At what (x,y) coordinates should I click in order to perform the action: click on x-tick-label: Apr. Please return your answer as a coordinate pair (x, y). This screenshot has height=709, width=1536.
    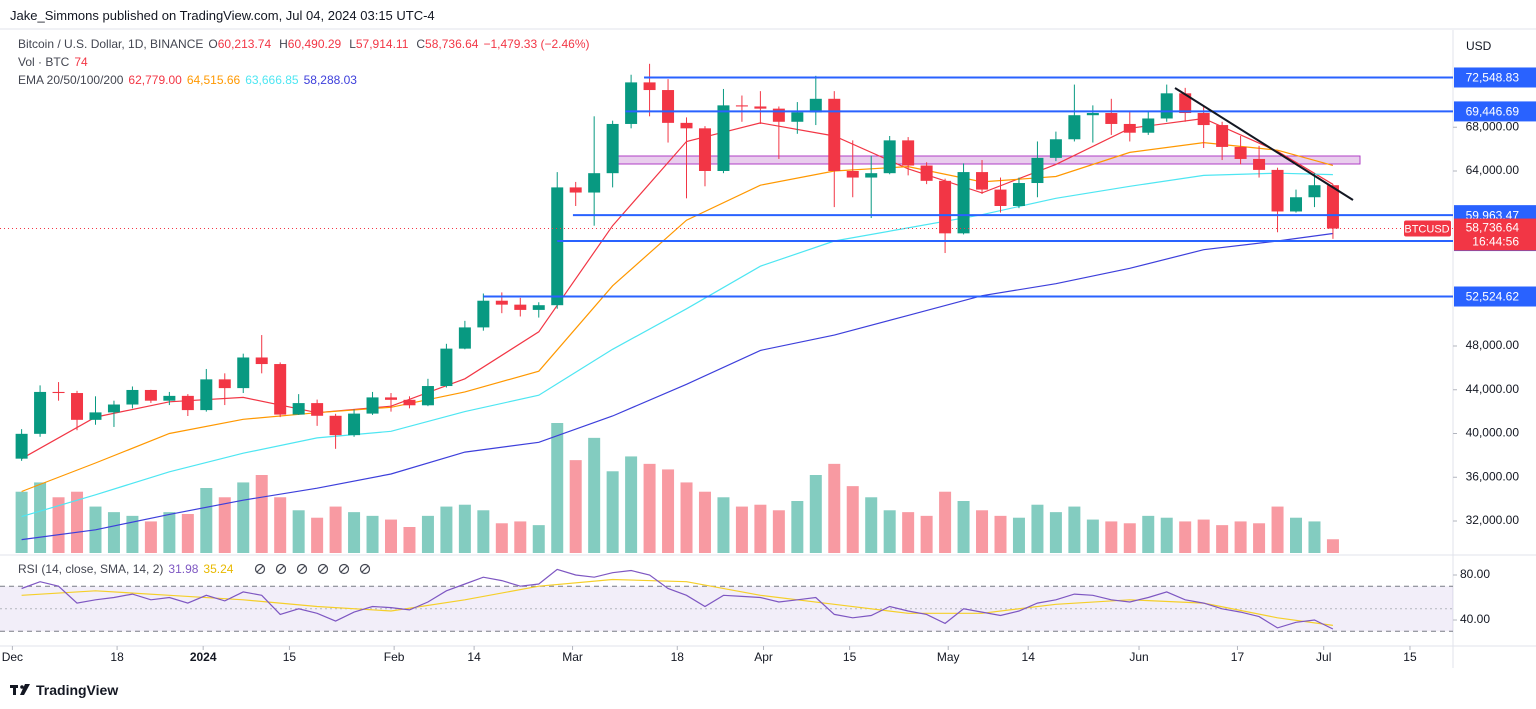
    Looking at the image, I should click on (763, 657).